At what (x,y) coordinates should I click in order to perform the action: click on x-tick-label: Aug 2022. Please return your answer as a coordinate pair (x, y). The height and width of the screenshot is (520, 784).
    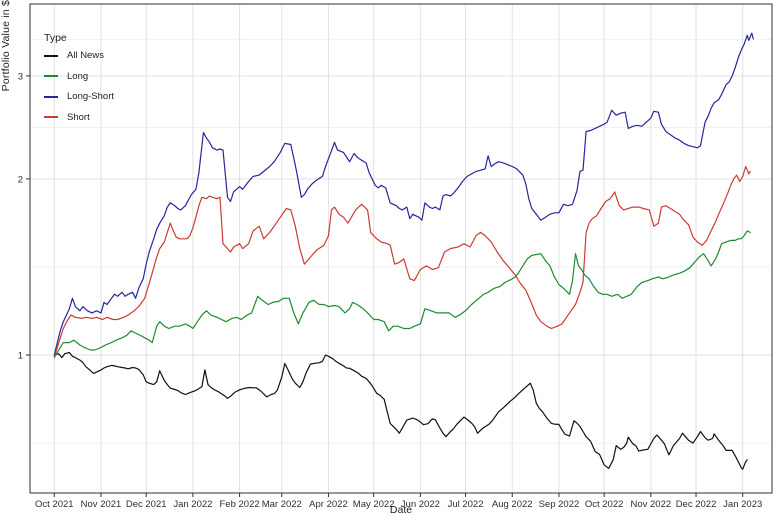
    Looking at the image, I should click on (512, 504).